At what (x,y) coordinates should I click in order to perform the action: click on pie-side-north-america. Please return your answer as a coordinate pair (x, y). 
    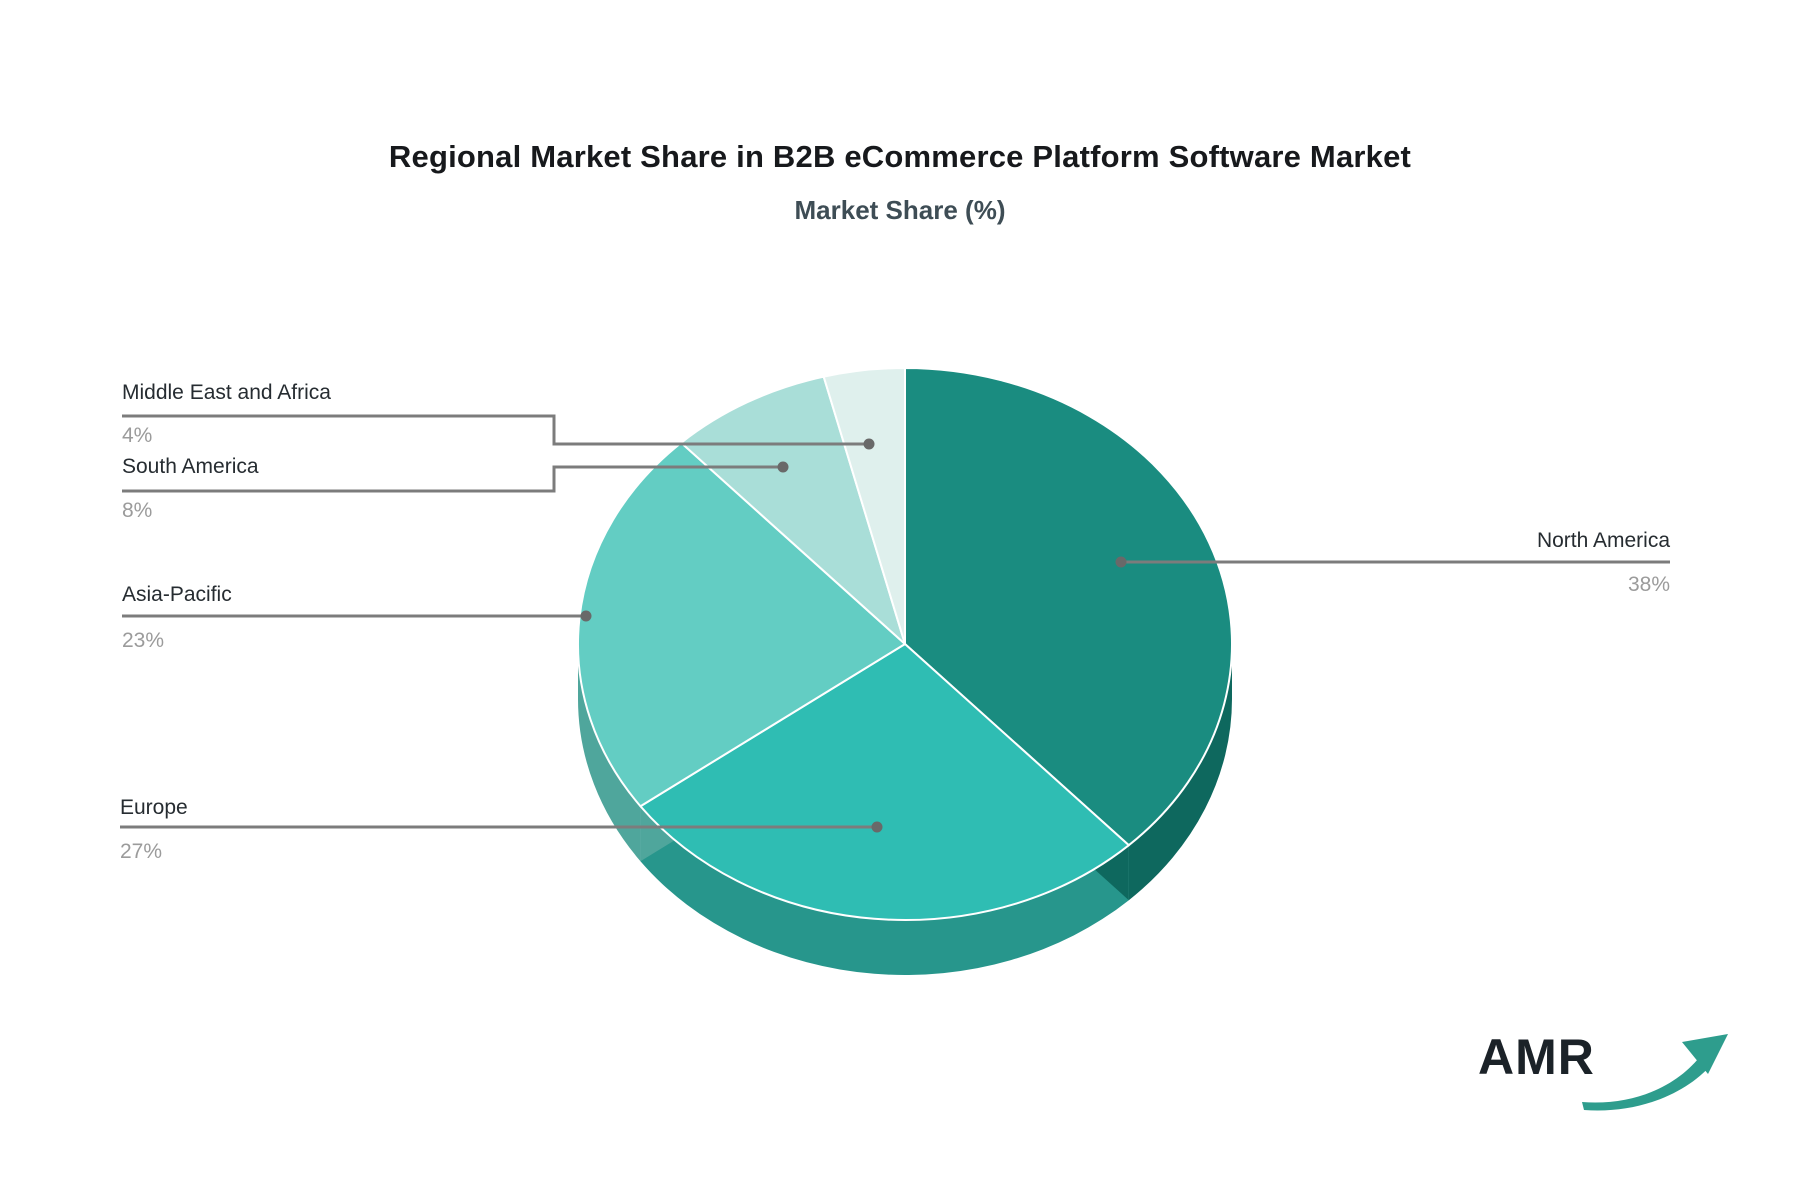
    Looking at the image, I should click on (1180, 772).